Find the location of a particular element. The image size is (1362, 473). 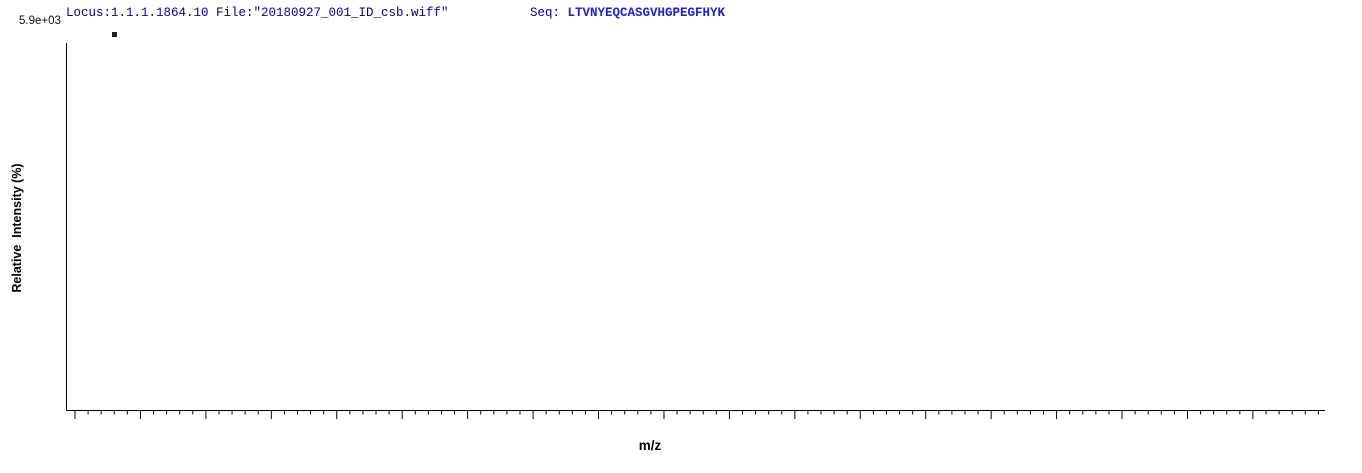

seq-label: Seq: is located at coordinates (545, 13).